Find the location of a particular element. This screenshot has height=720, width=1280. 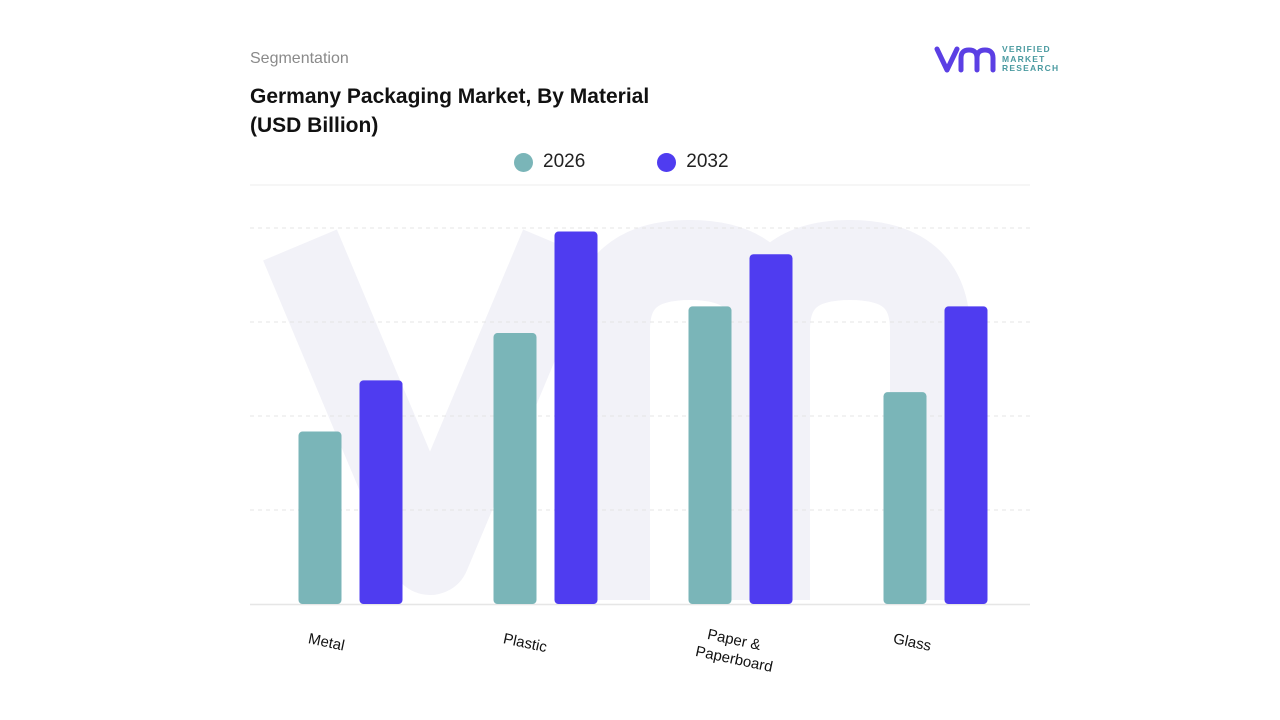

legend-item-2032: 2032 is located at coordinates (693, 162).